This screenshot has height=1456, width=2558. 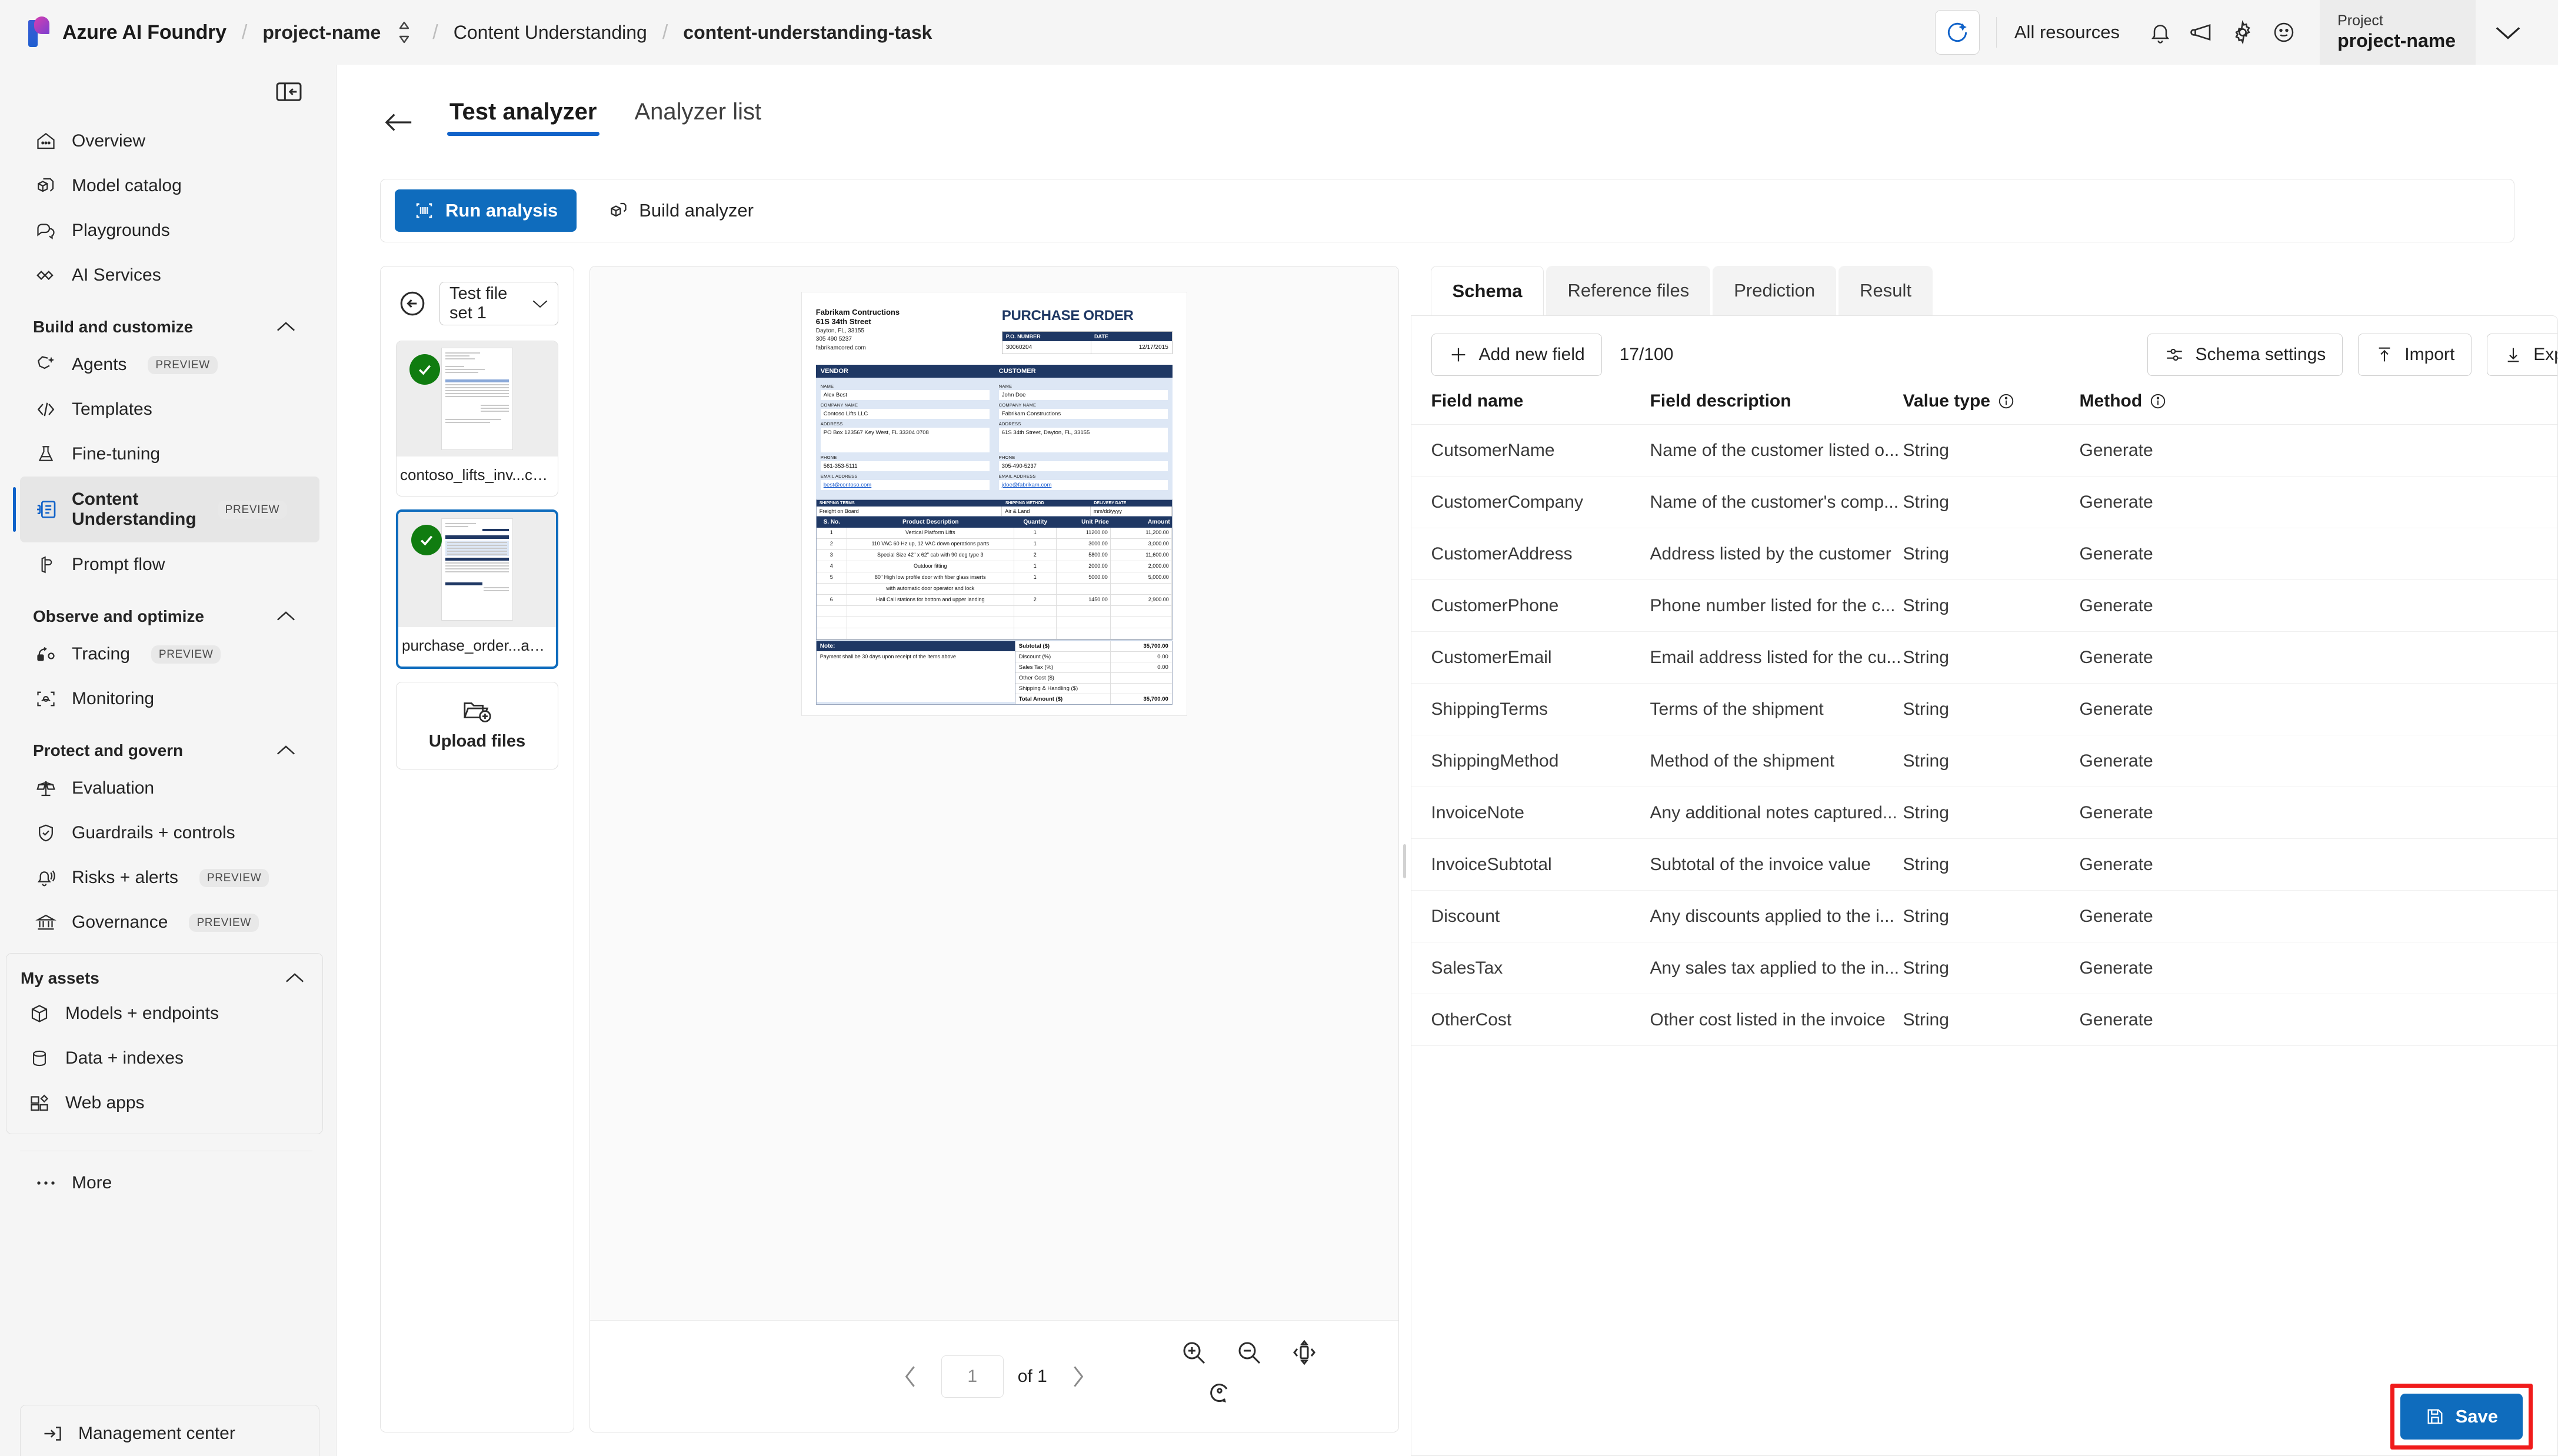 I want to click on schema-settings-label: Schema settings, so click(x=2260, y=354).